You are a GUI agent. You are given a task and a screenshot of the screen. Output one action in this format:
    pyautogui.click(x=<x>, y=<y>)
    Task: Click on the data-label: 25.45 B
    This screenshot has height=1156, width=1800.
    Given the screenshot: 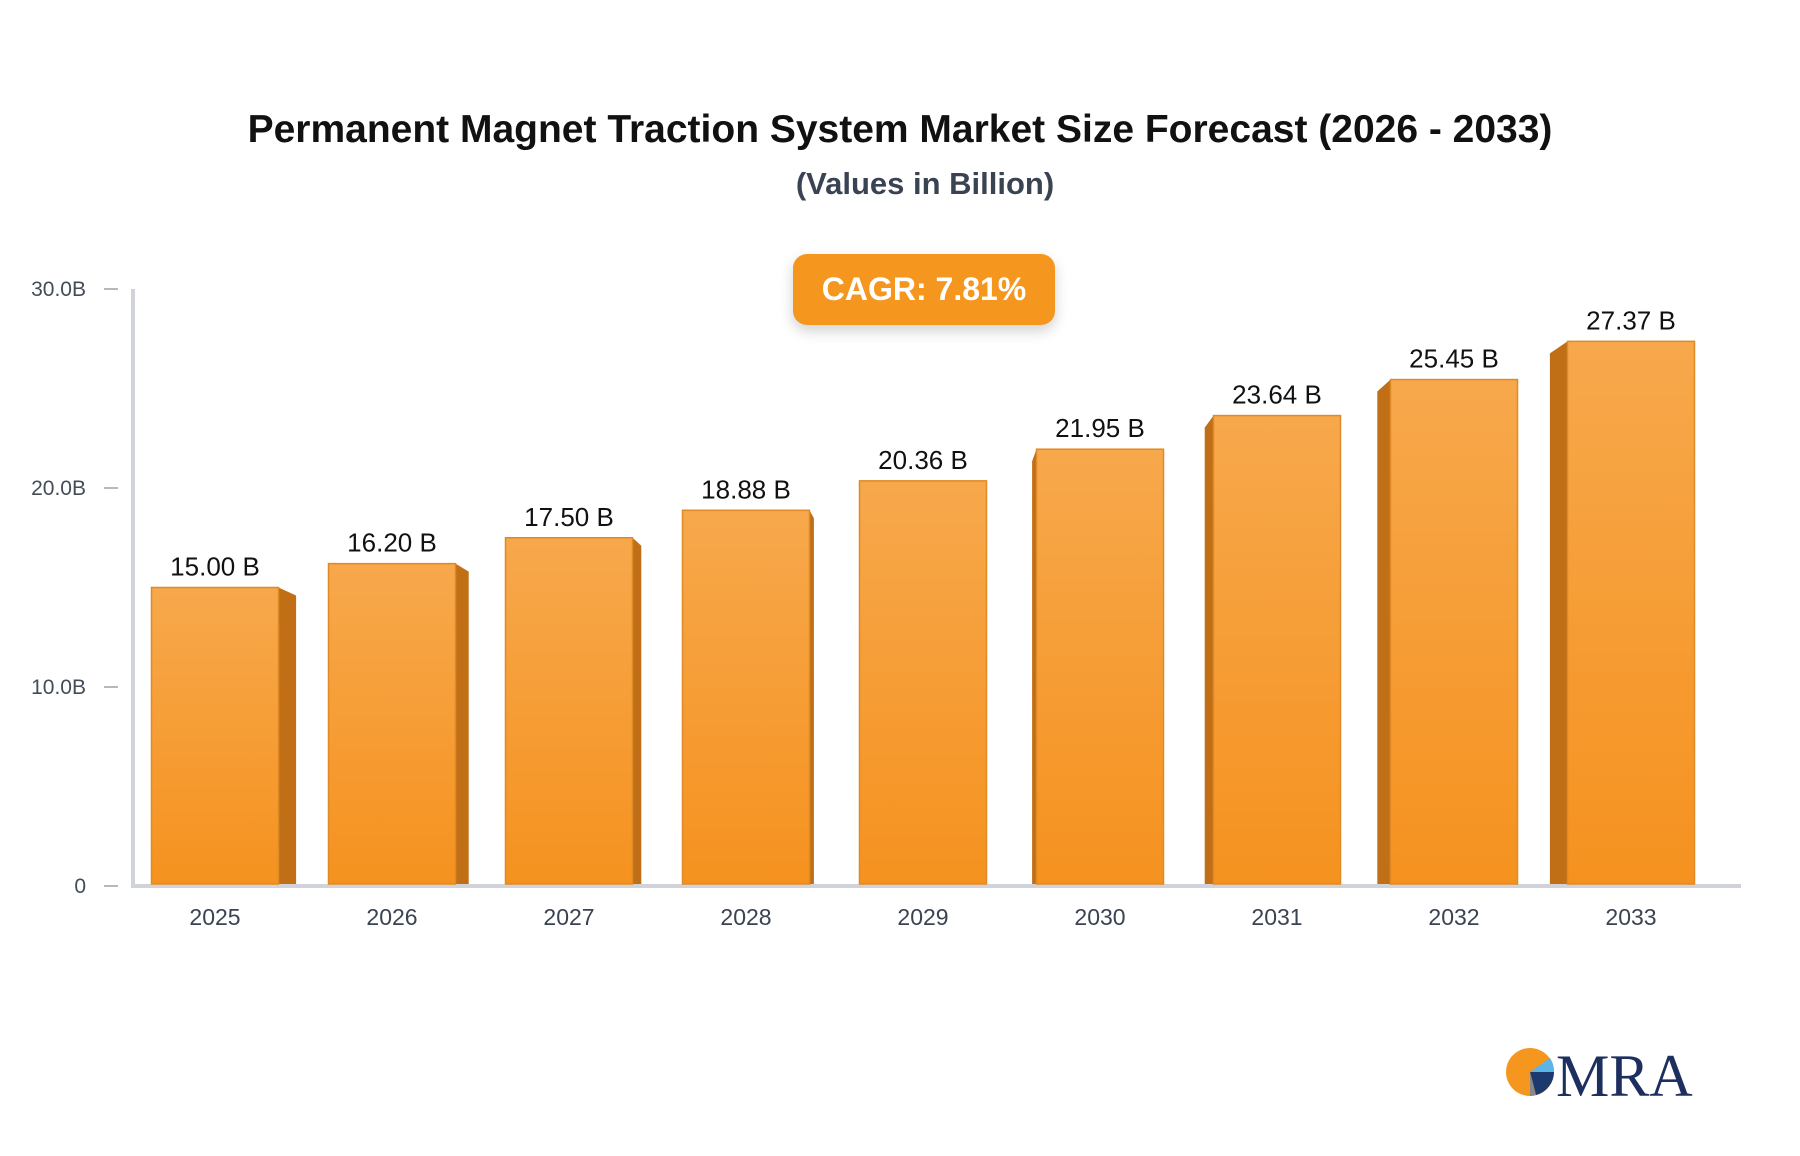 What is the action you would take?
    pyautogui.click(x=1454, y=359)
    